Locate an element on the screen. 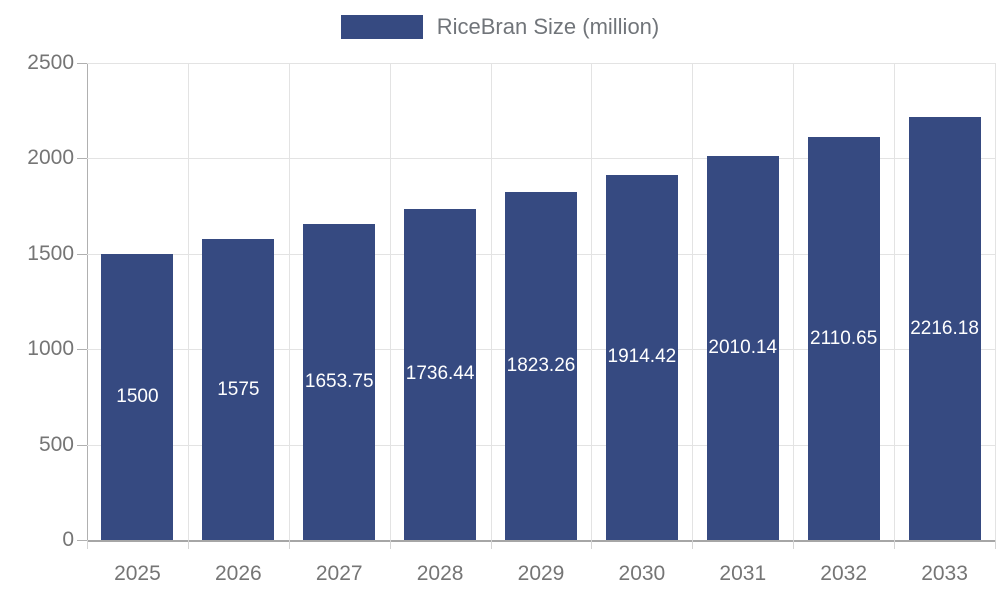 The width and height of the screenshot is (1000, 600). legend-label: RiceBran Size (million) is located at coordinates (548, 26).